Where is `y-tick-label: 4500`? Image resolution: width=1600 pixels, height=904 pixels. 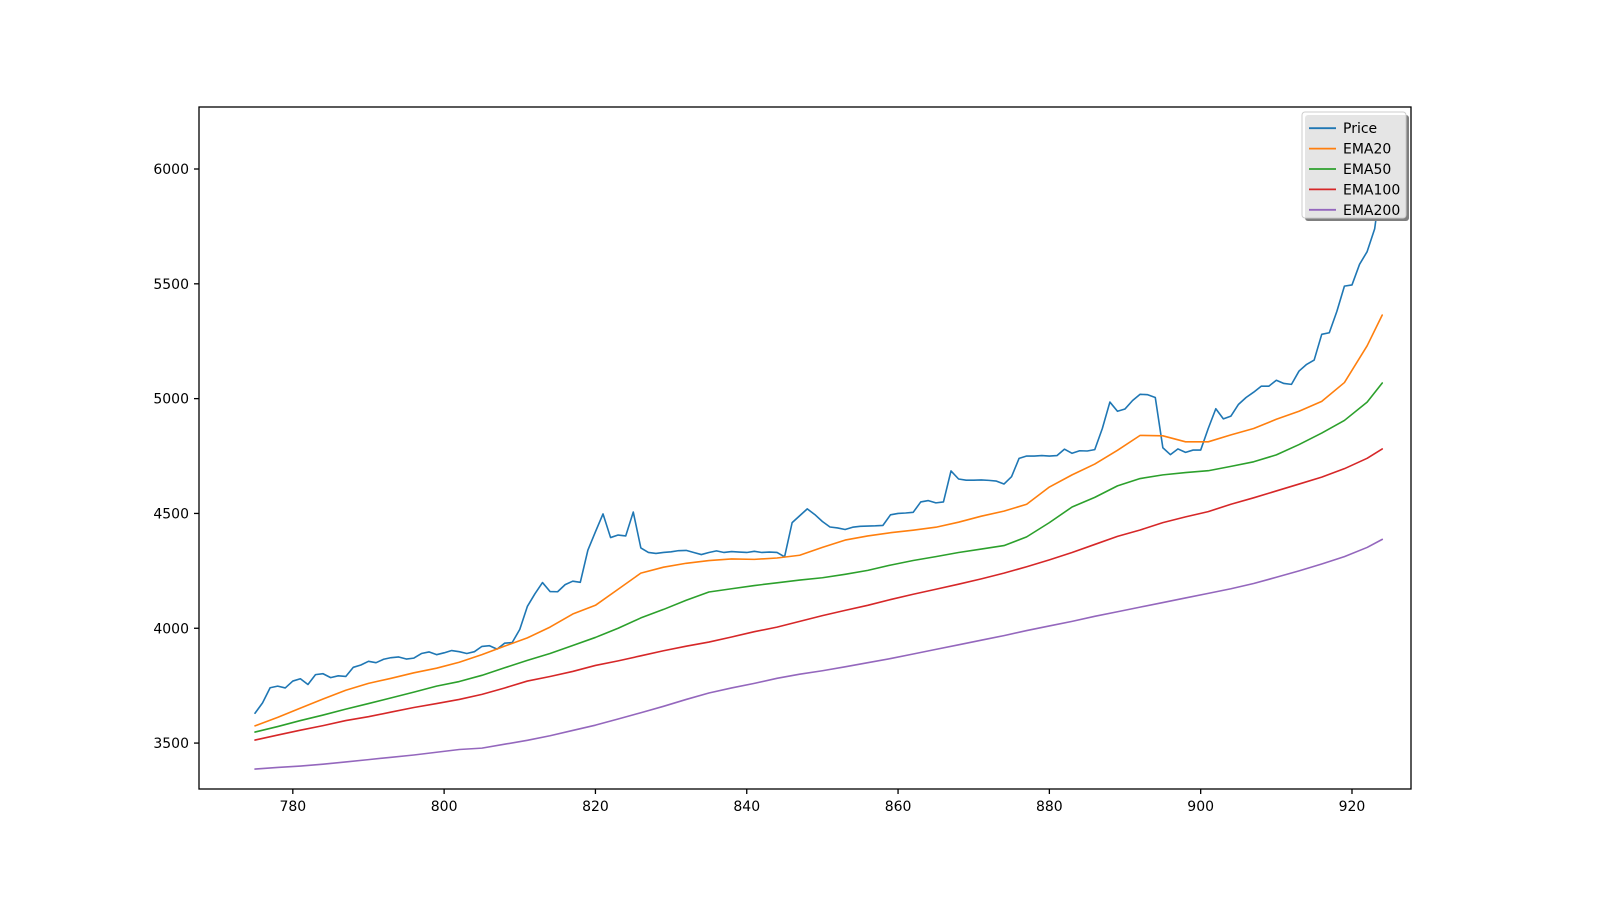
y-tick-label: 4500 is located at coordinates (171, 514).